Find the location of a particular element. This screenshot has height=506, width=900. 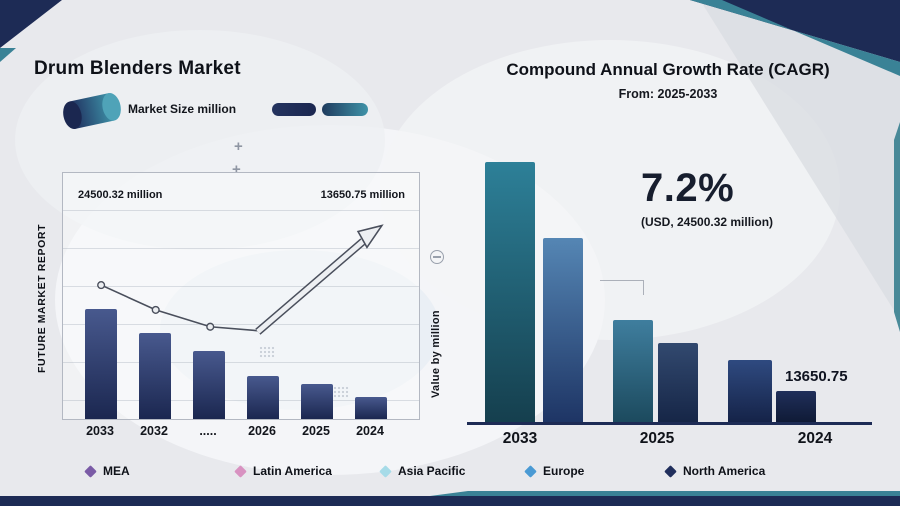

legend-item-mea: MEA is located at coordinates (107, 471).